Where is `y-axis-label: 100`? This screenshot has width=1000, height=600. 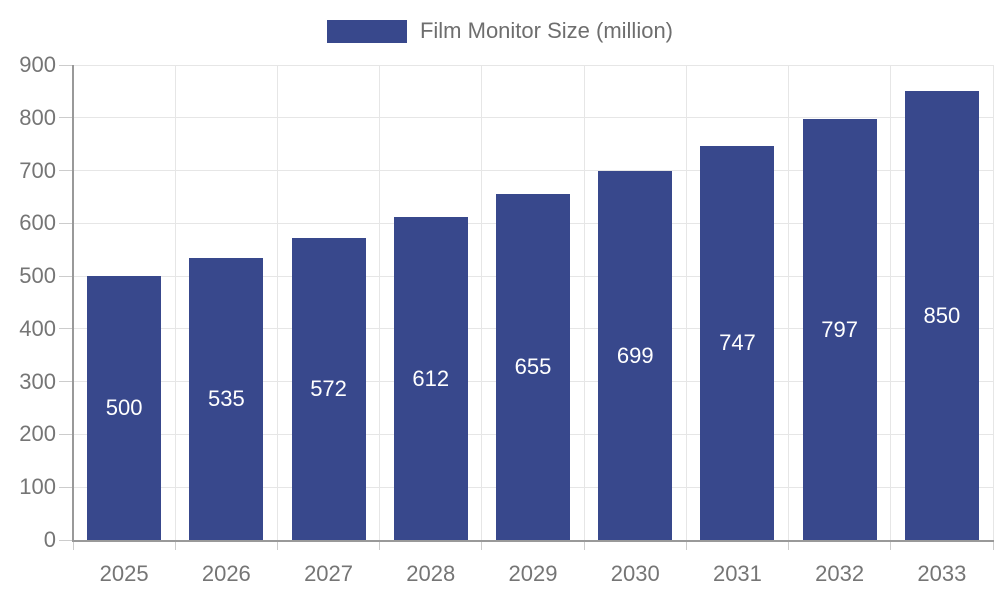 y-axis-label: 100 is located at coordinates (37, 487).